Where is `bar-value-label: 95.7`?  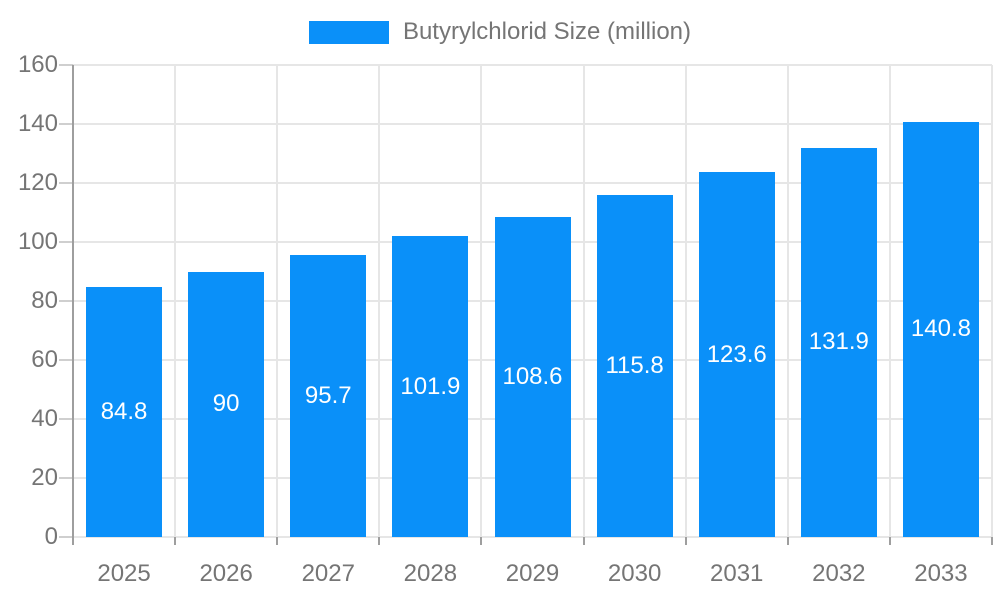
bar-value-label: 95.7 is located at coordinates (328, 395).